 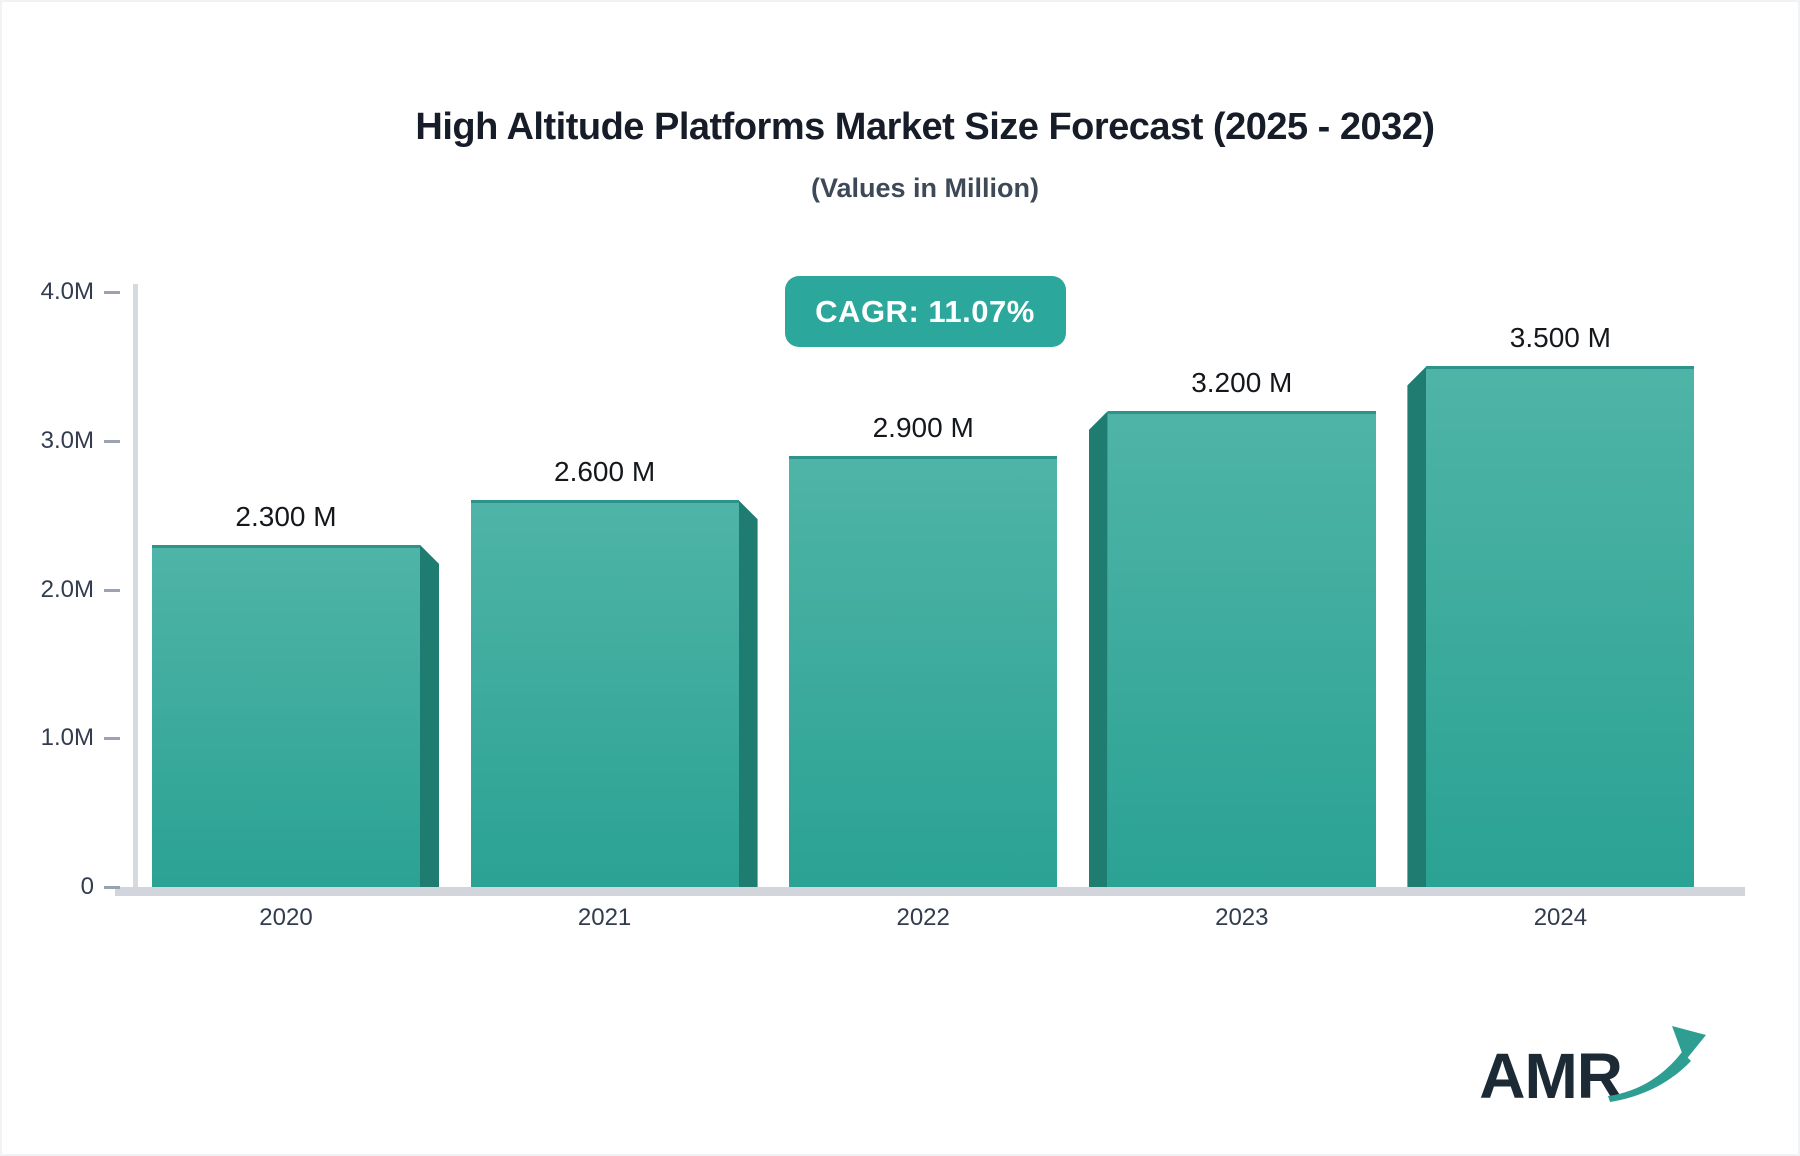 I want to click on amr-logo: AMR, so click(x=1592, y=1069).